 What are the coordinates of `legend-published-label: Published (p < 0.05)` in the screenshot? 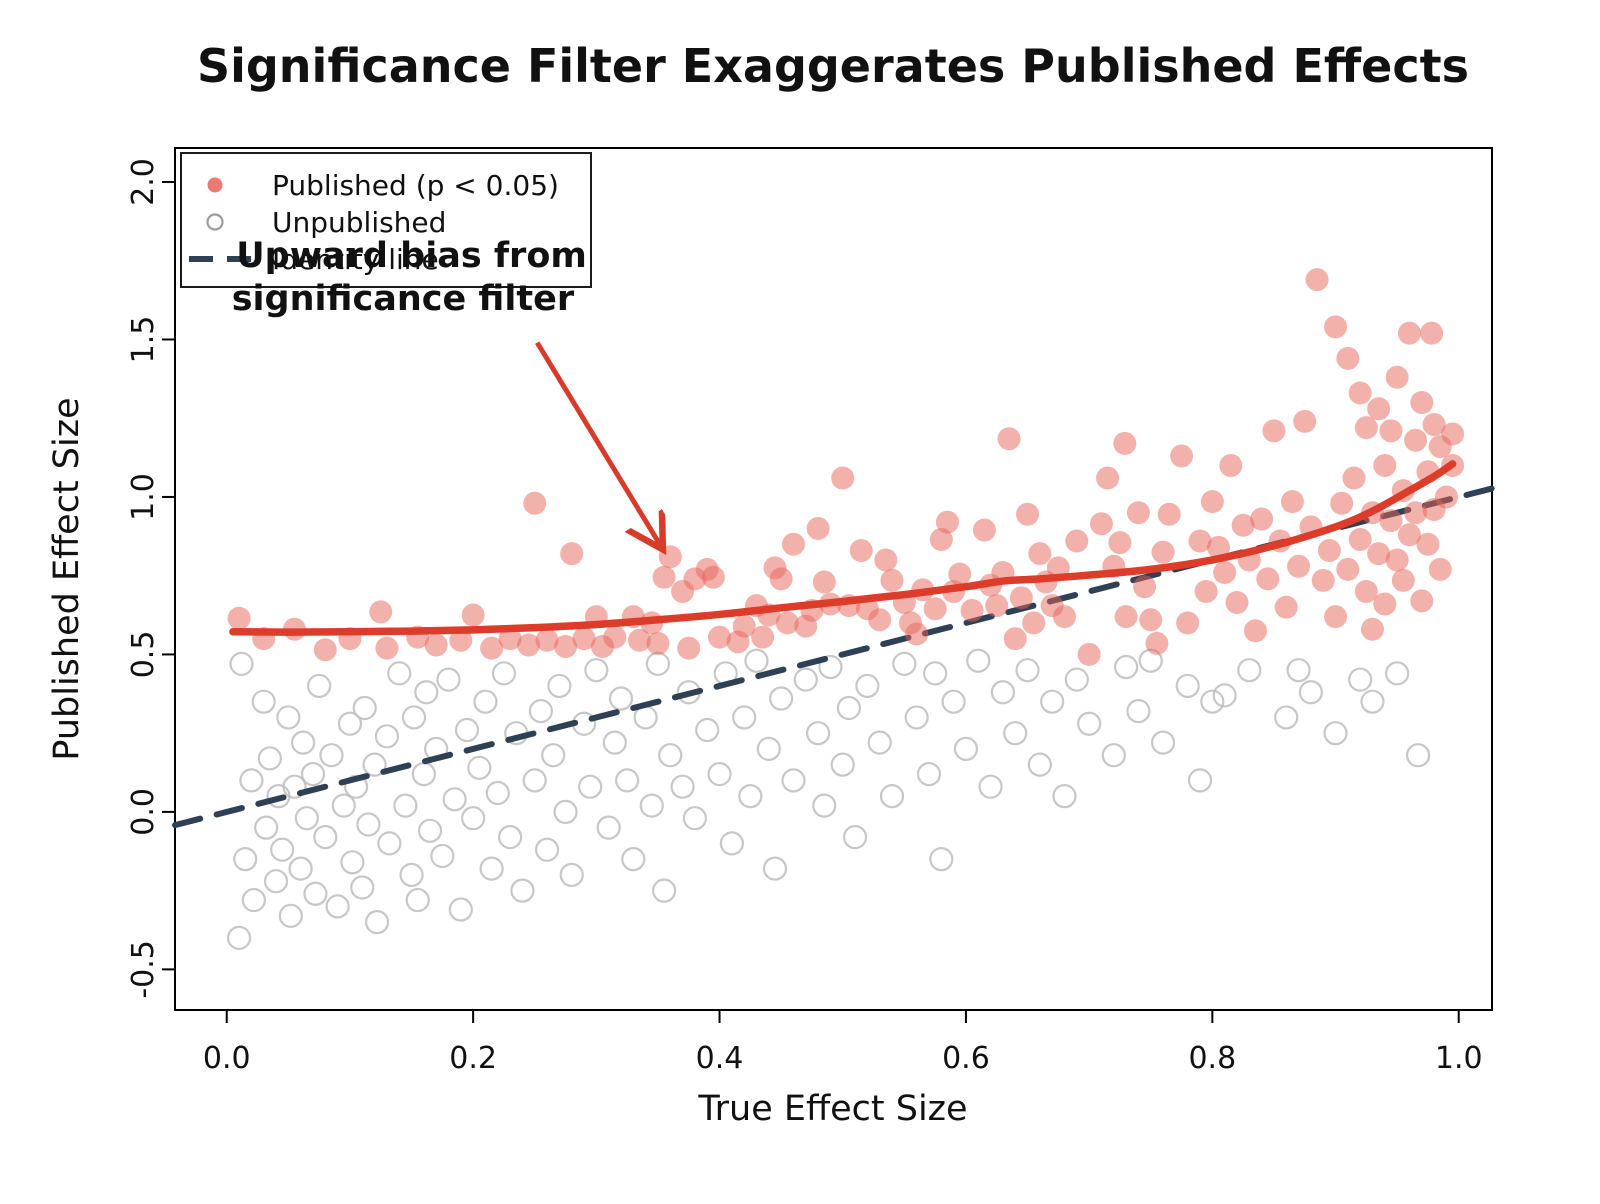 It's located at (415, 185).